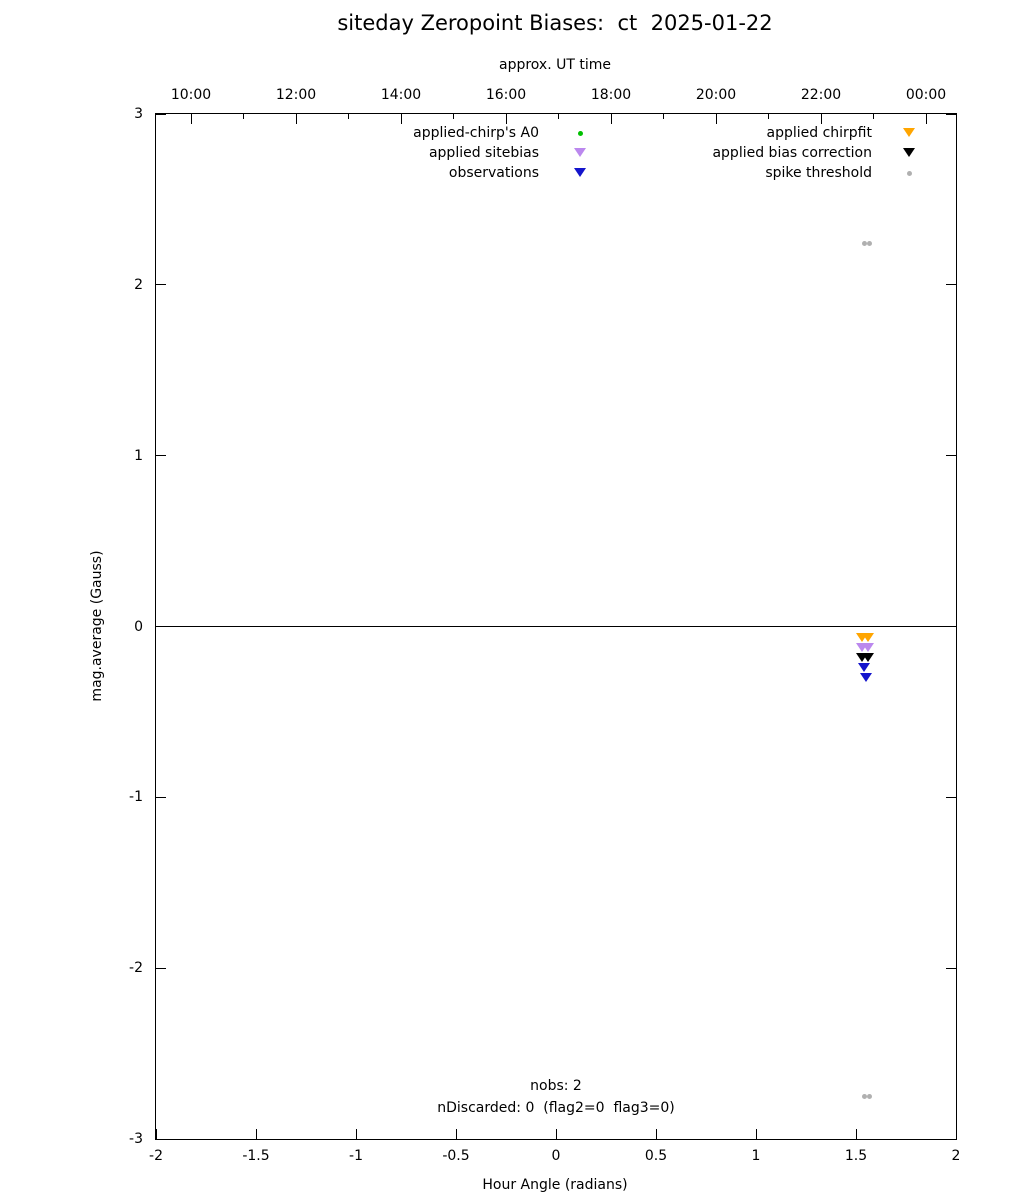 The width and height of the screenshot is (1024, 1200). I want to click on plot-annotation: nobs: 2, so click(556, 1086).